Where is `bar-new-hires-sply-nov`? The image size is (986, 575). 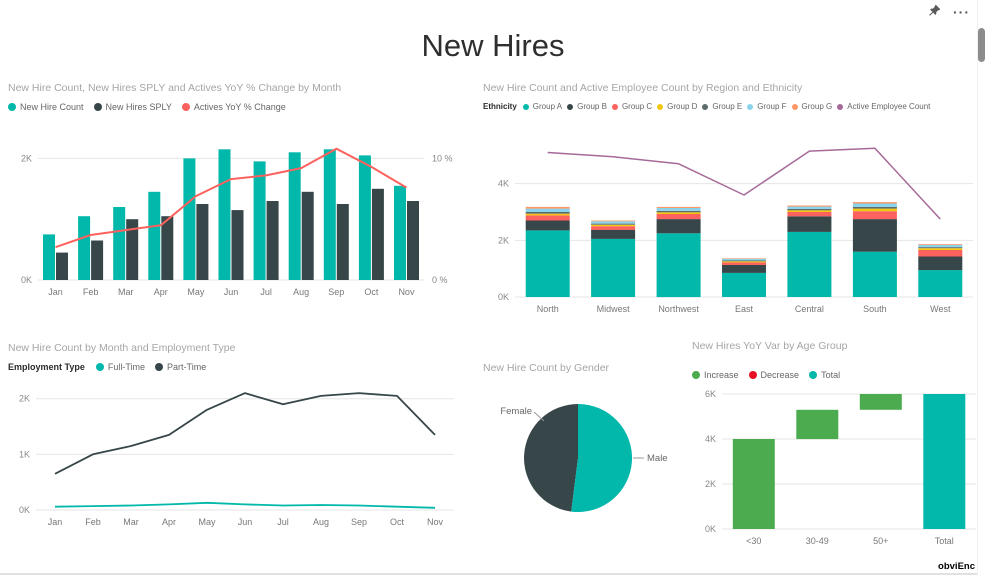 bar-new-hires-sply-nov is located at coordinates (413, 240).